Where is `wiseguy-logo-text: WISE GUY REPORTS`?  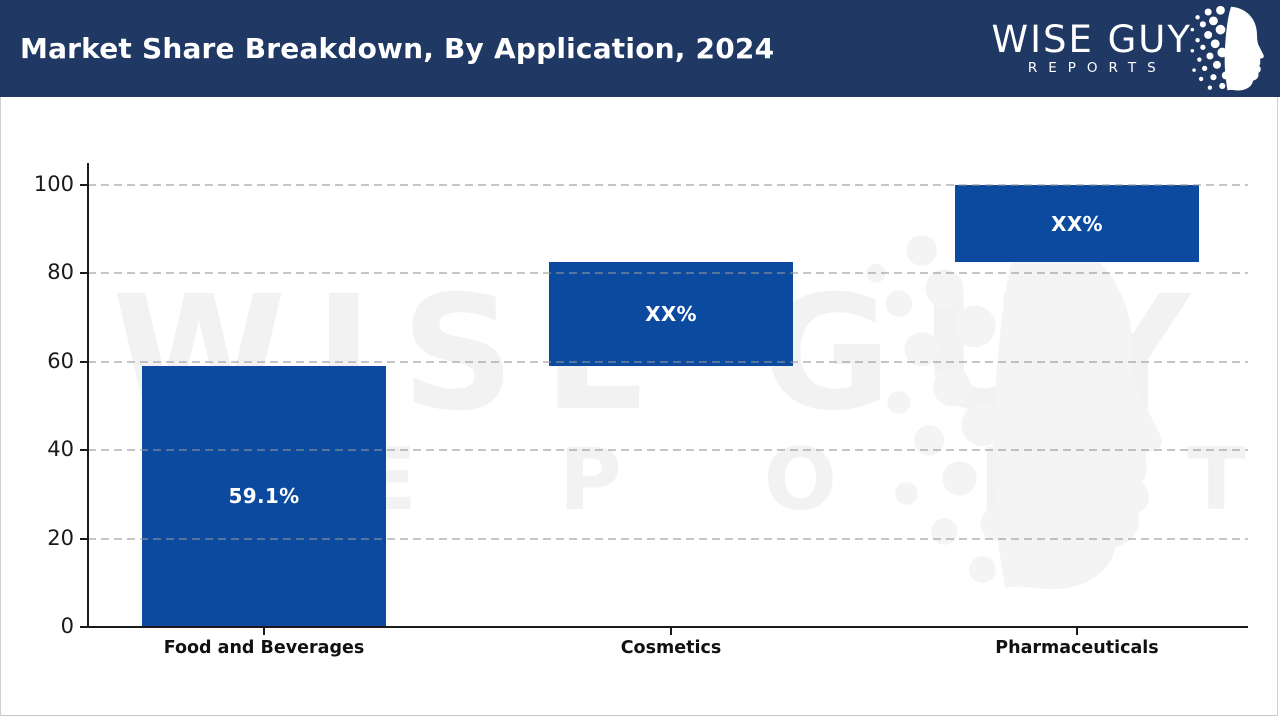
wiseguy-logo-text: WISE GUY REPORTS is located at coordinates (1091, 47).